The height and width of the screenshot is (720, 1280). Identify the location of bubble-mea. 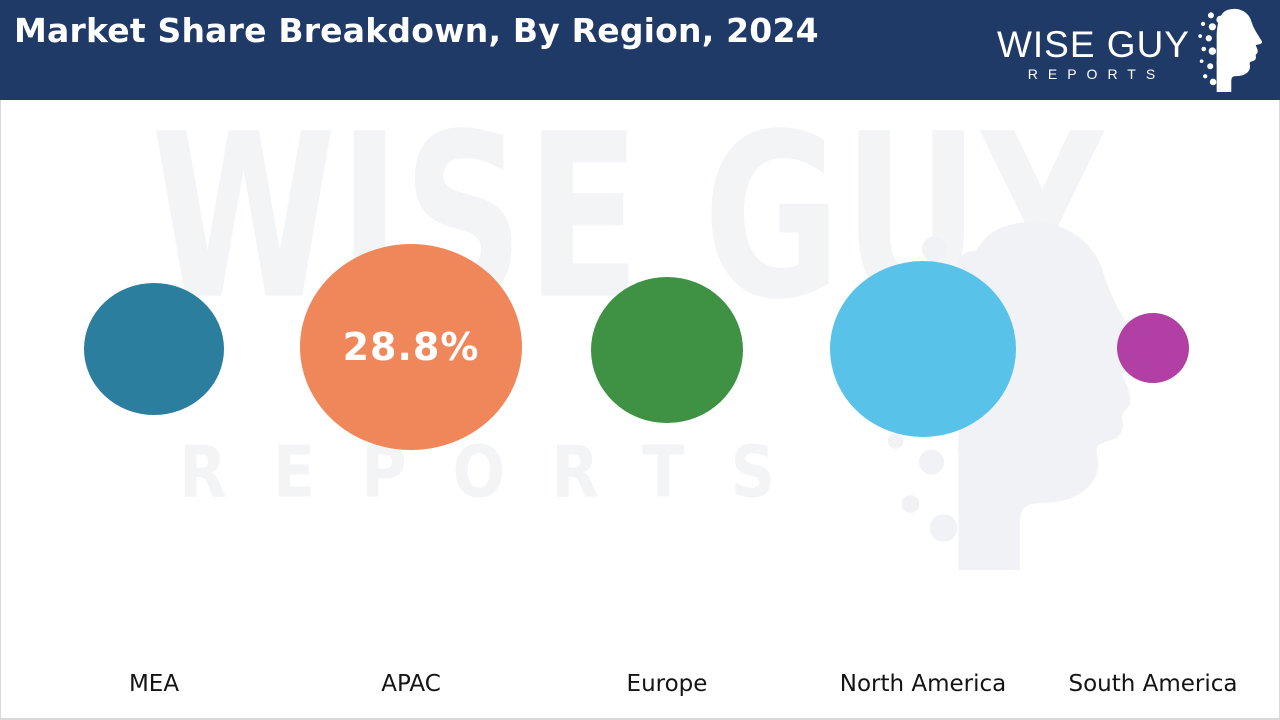
(154, 349).